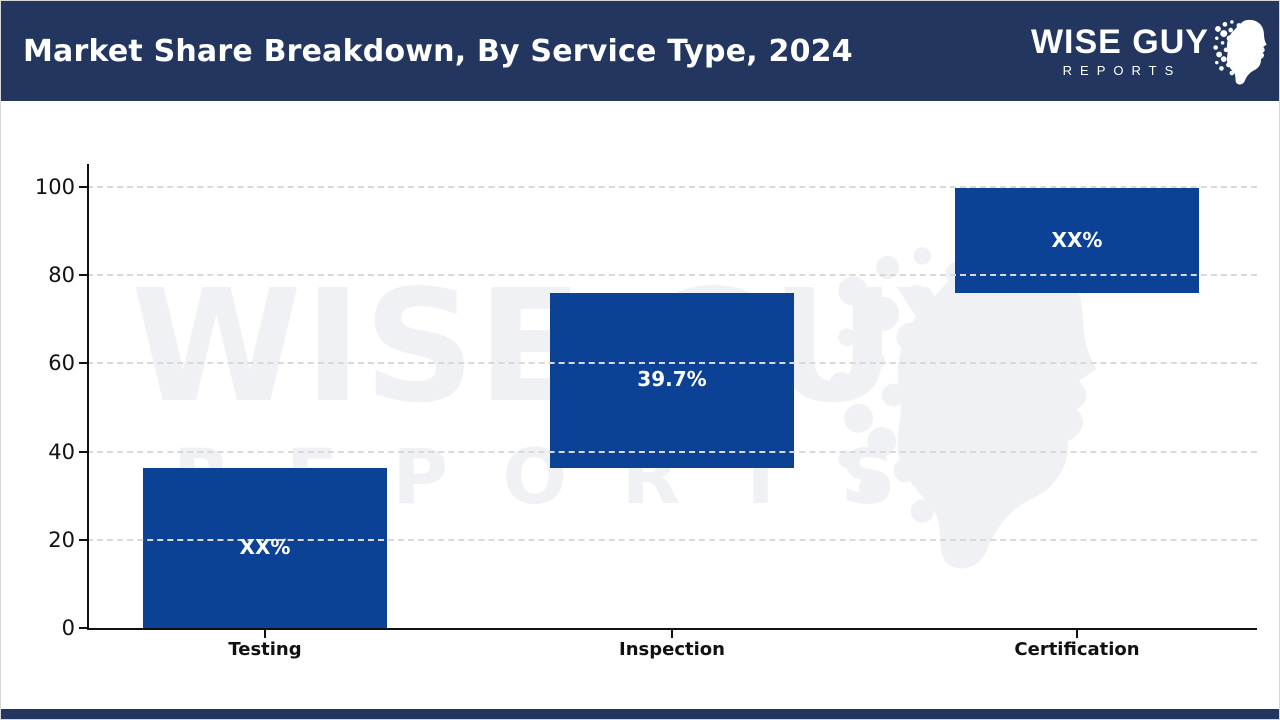 Image resolution: width=1280 pixels, height=720 pixels. What do you see at coordinates (54, 187) in the screenshot?
I see `y-tick-label: 100` at bounding box center [54, 187].